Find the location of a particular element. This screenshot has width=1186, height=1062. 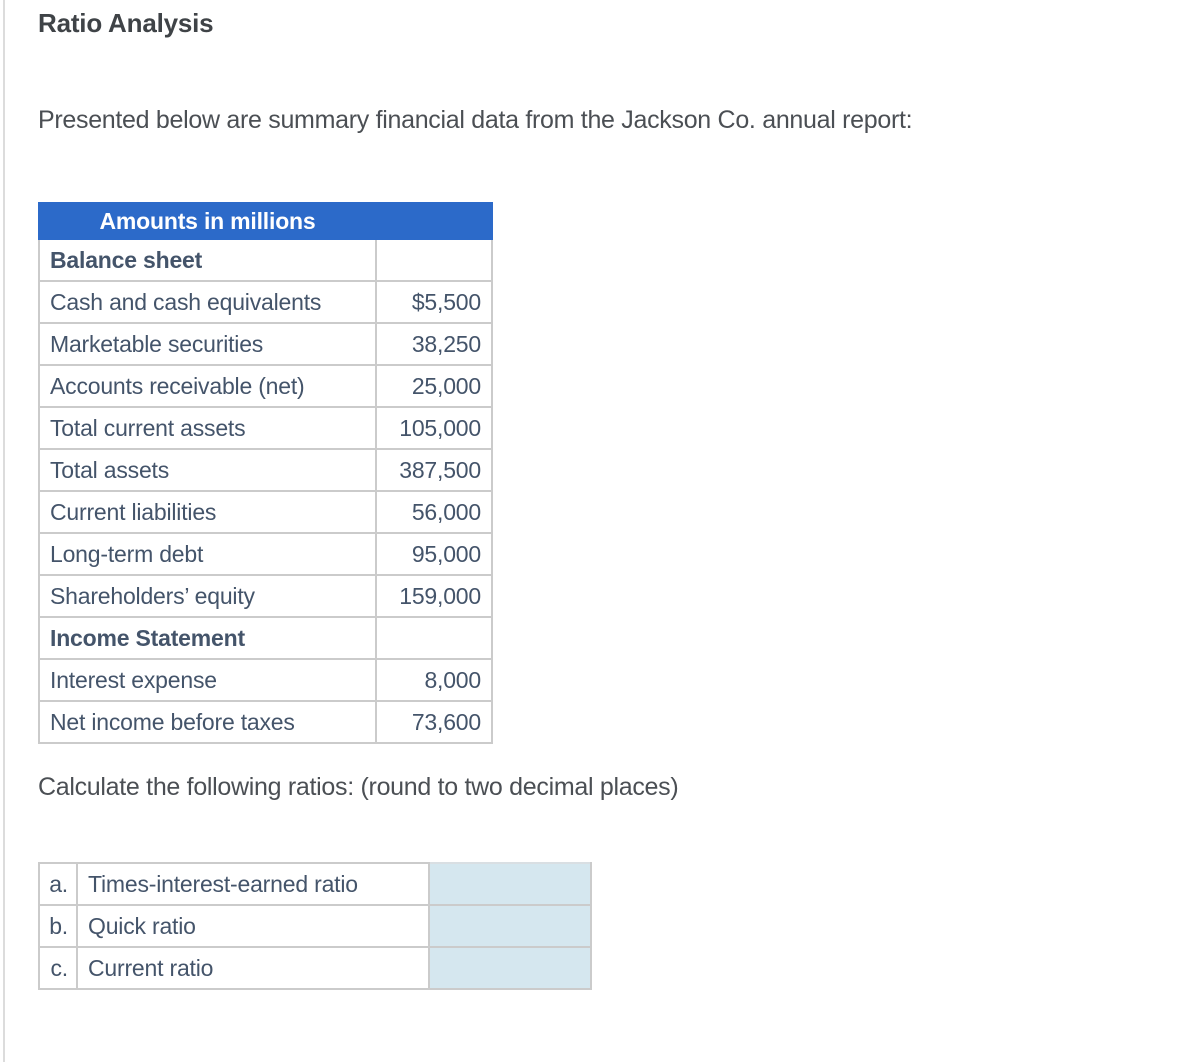

table-row: Long-term debt 95,000 is located at coordinates (265, 554).